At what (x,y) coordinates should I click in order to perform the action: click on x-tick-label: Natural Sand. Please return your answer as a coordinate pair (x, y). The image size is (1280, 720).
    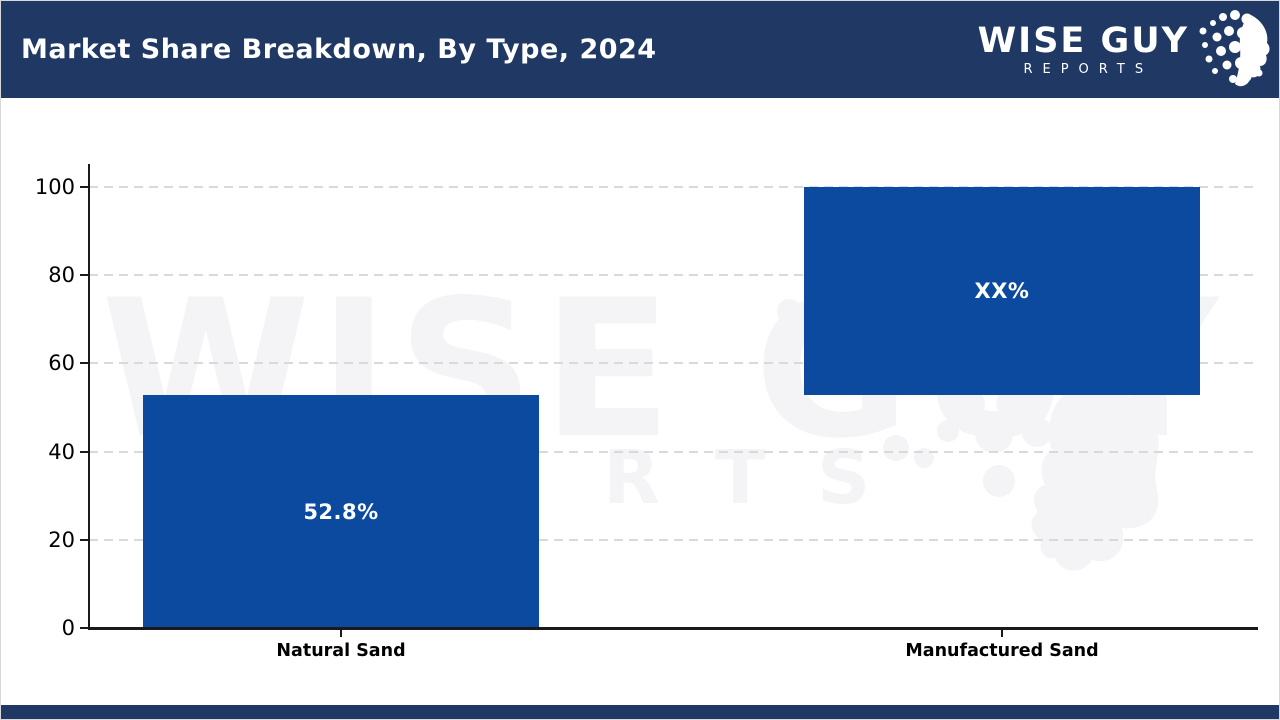
    Looking at the image, I should click on (341, 651).